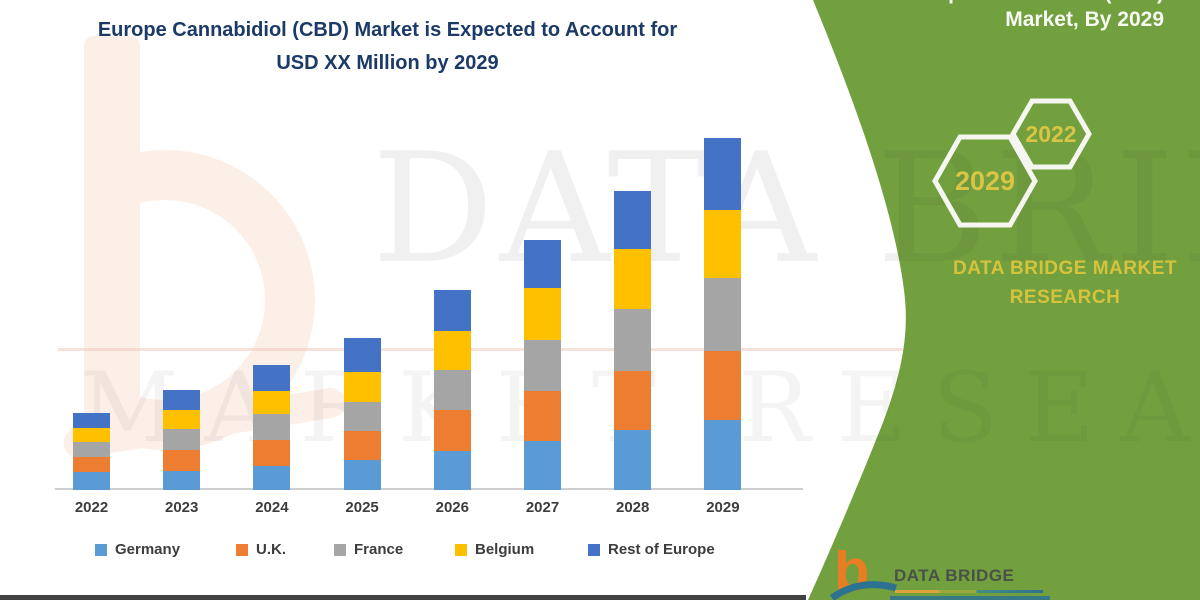  I want to click on x-axis-label-2024: 2024, so click(272, 507).